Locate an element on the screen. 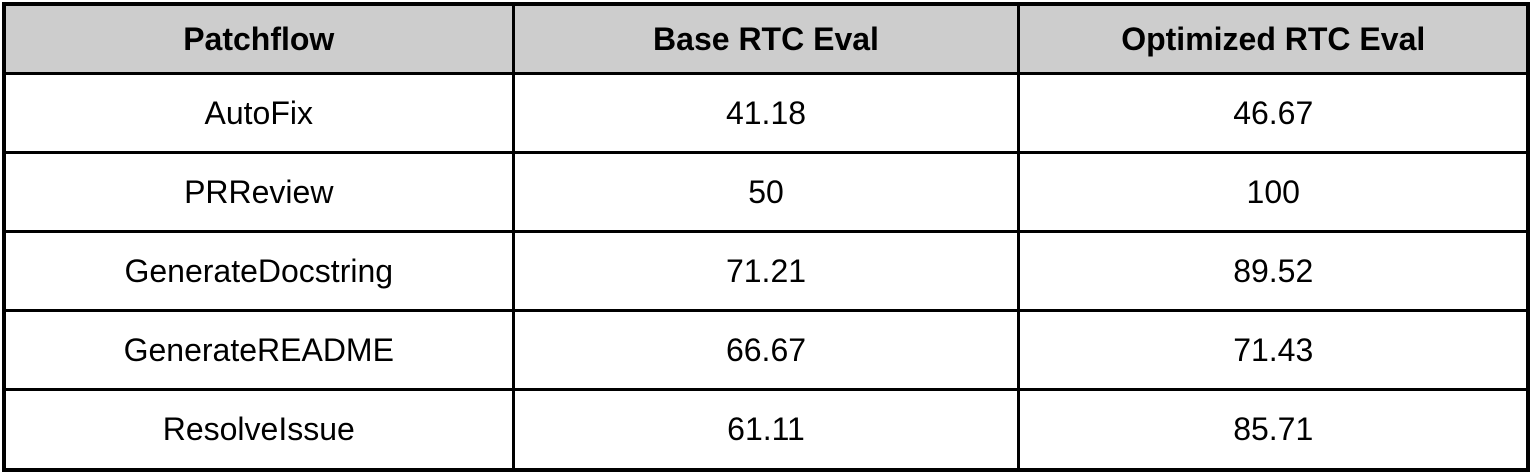  cell-optimized: 89.52 is located at coordinates (1273, 271).